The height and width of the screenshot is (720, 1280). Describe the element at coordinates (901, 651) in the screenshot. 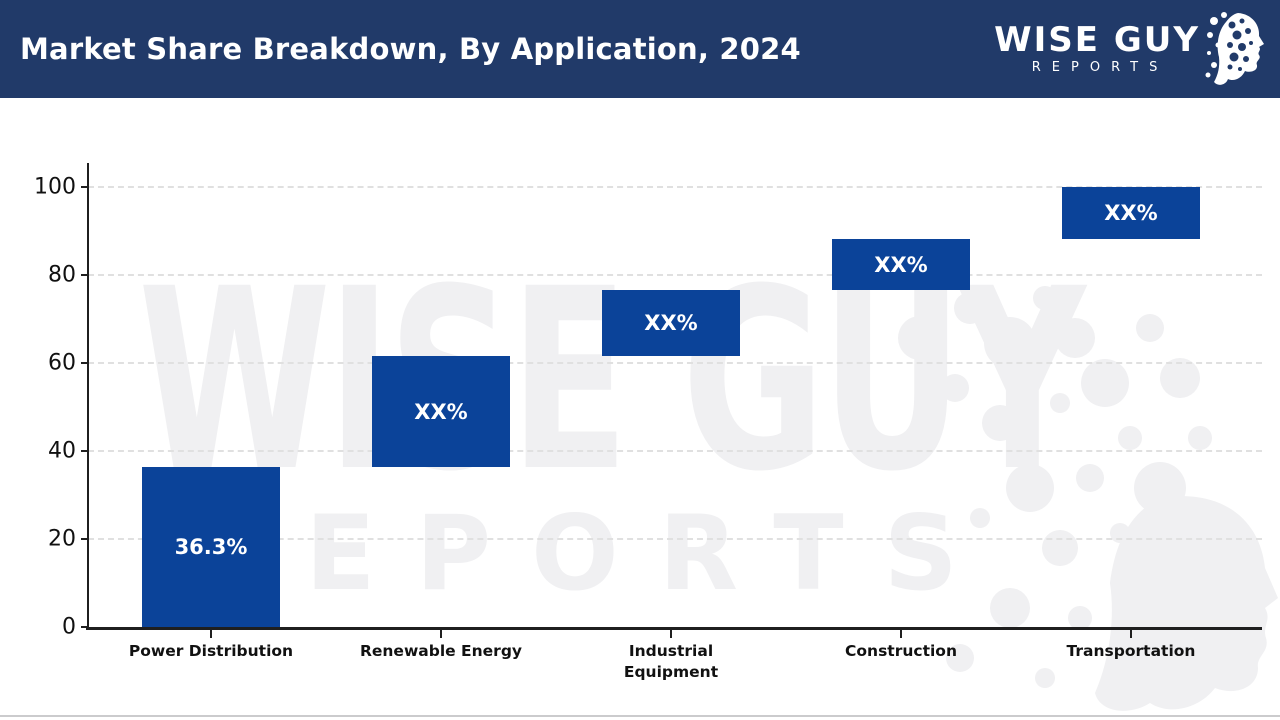

I see `x-axis-category-label: Construction` at that location.